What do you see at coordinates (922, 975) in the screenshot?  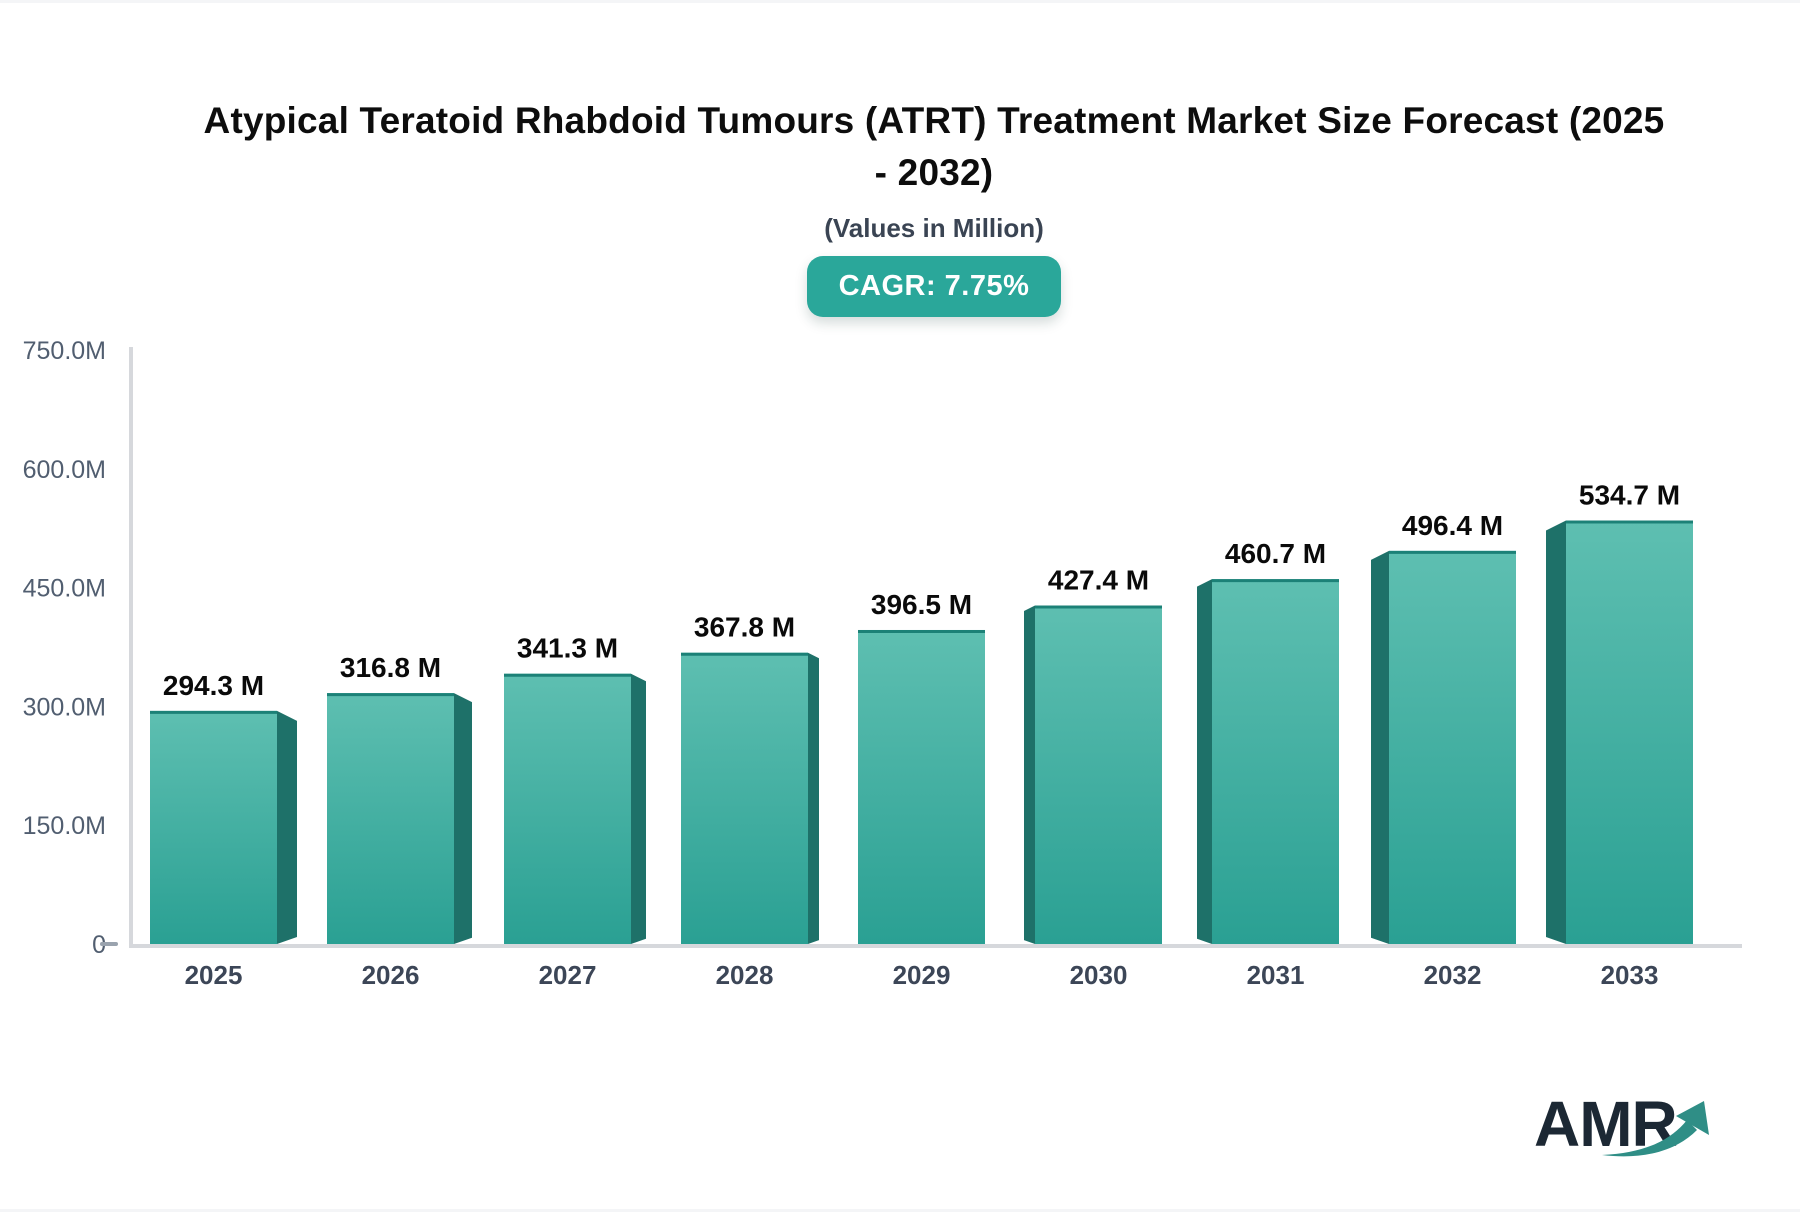 I see `x-category-label: 2029` at bounding box center [922, 975].